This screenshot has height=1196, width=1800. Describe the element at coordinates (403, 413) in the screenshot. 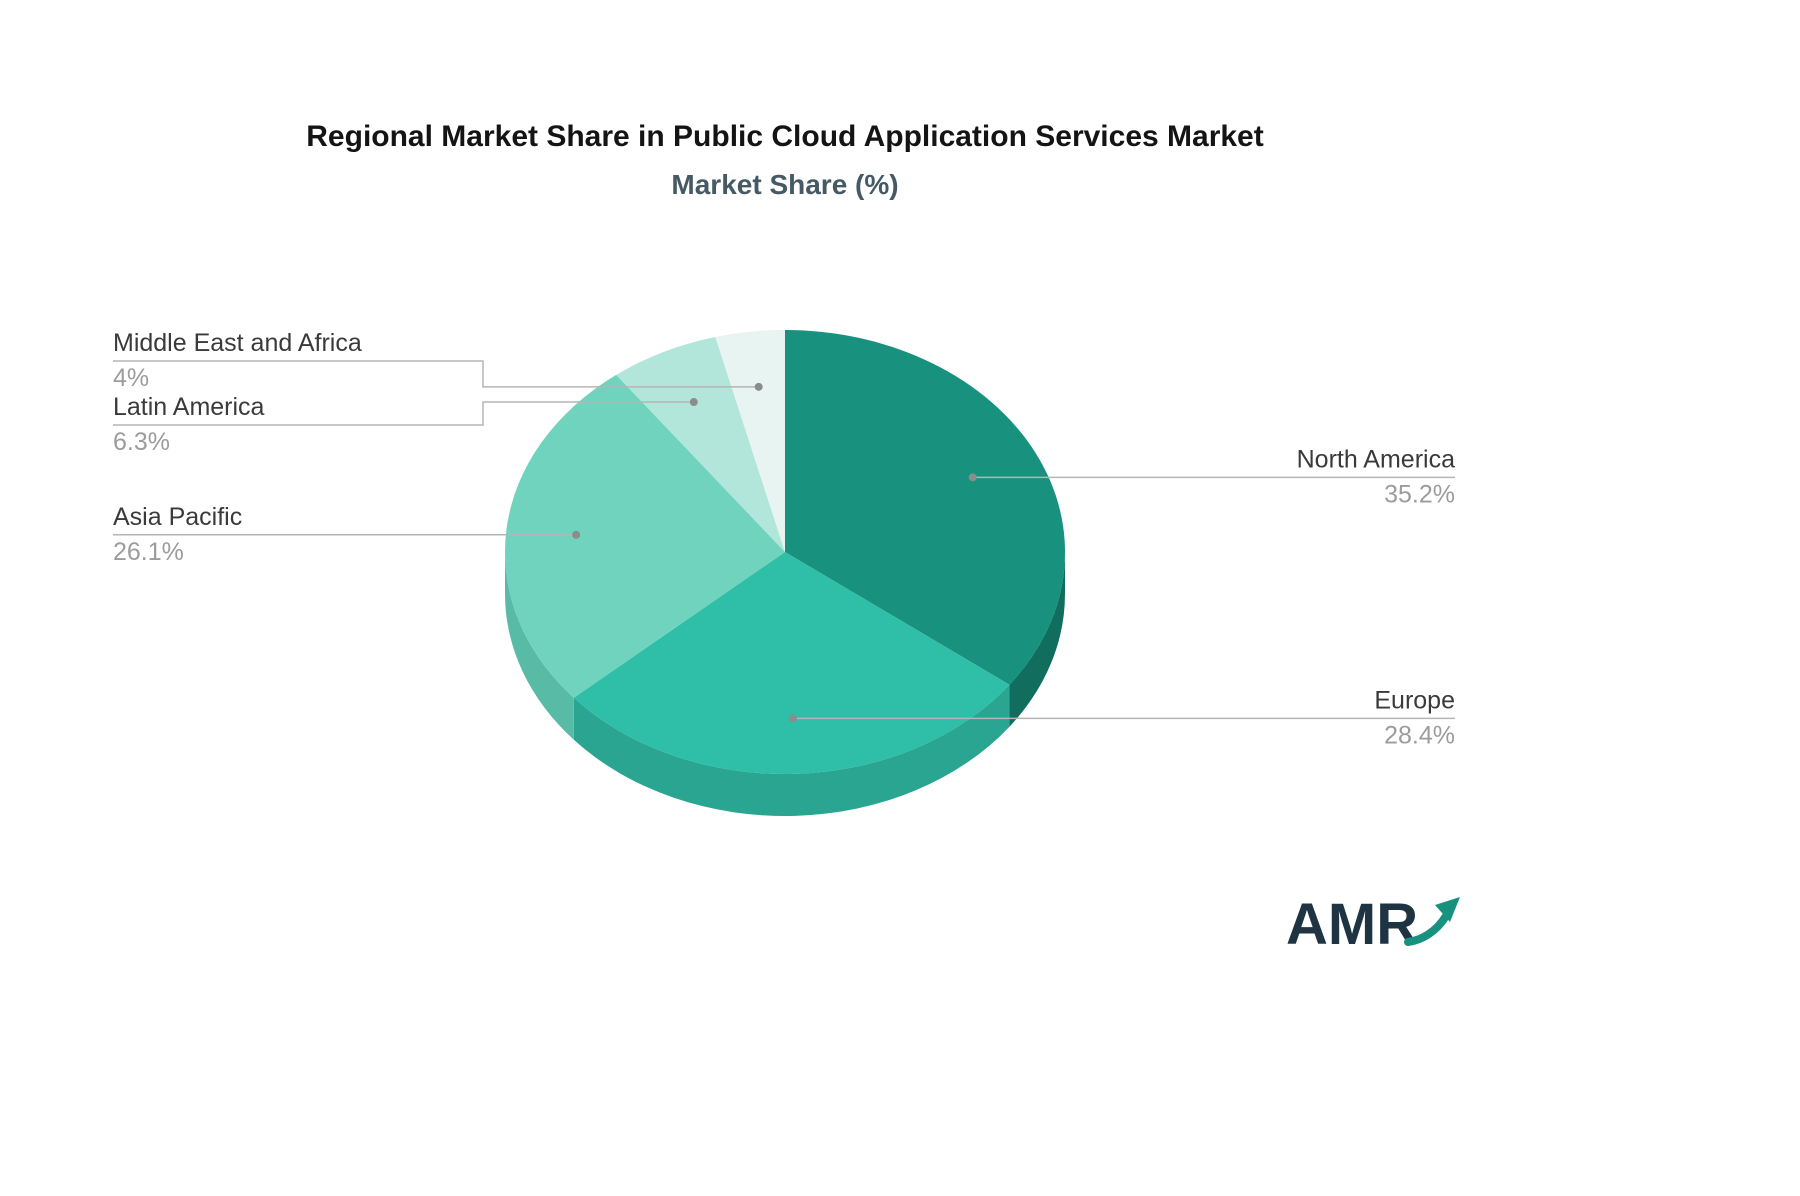

I see `leader-line-latin-america` at that location.